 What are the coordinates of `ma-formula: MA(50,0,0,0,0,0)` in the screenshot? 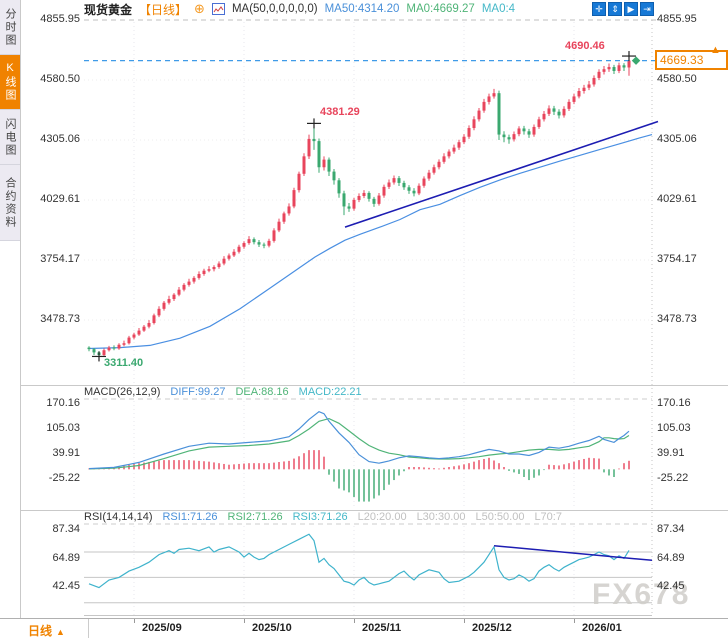 It's located at (274, 9).